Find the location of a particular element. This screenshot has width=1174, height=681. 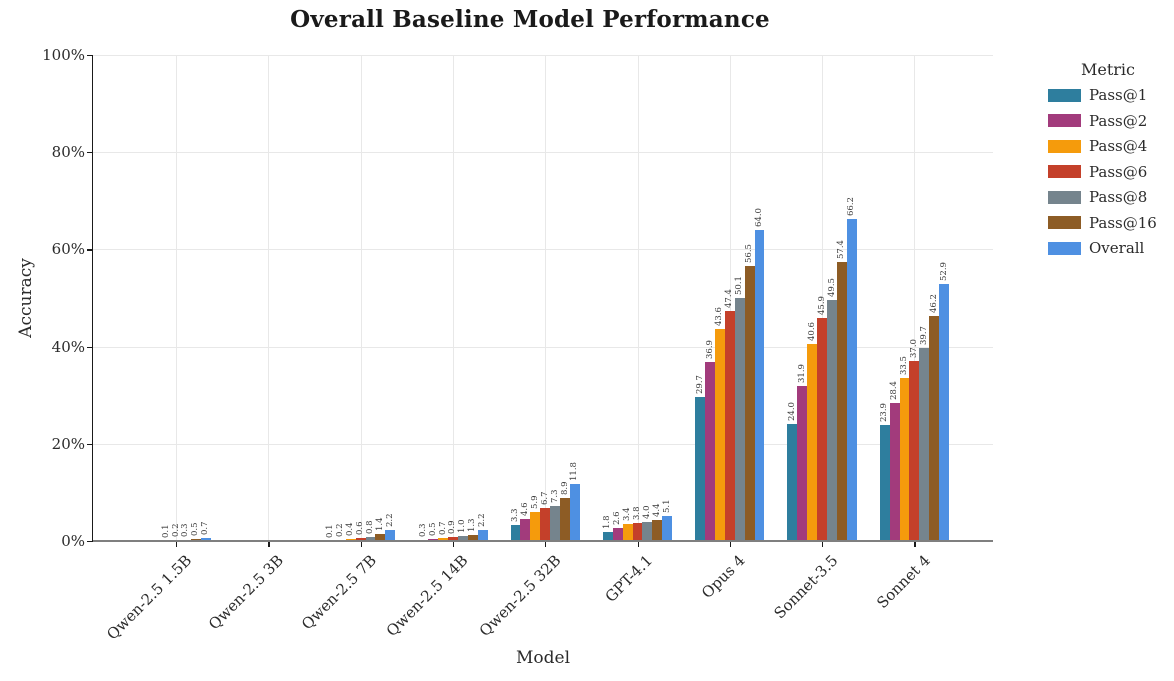

y-tick-label: 100% is located at coordinates (63, 55).